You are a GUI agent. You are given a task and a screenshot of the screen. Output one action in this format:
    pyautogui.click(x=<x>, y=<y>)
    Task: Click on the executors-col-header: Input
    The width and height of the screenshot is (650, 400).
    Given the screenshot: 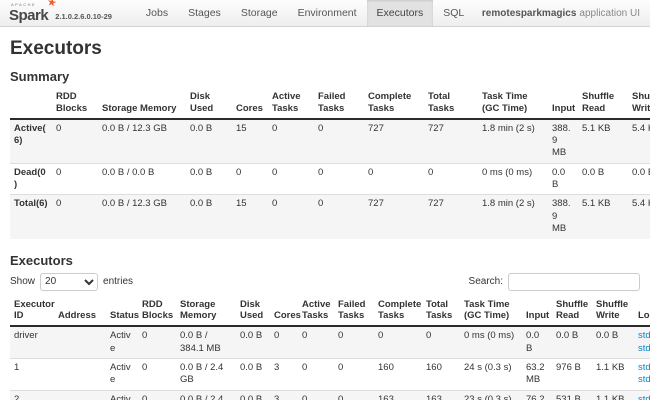 What is the action you would take?
    pyautogui.click(x=537, y=312)
    